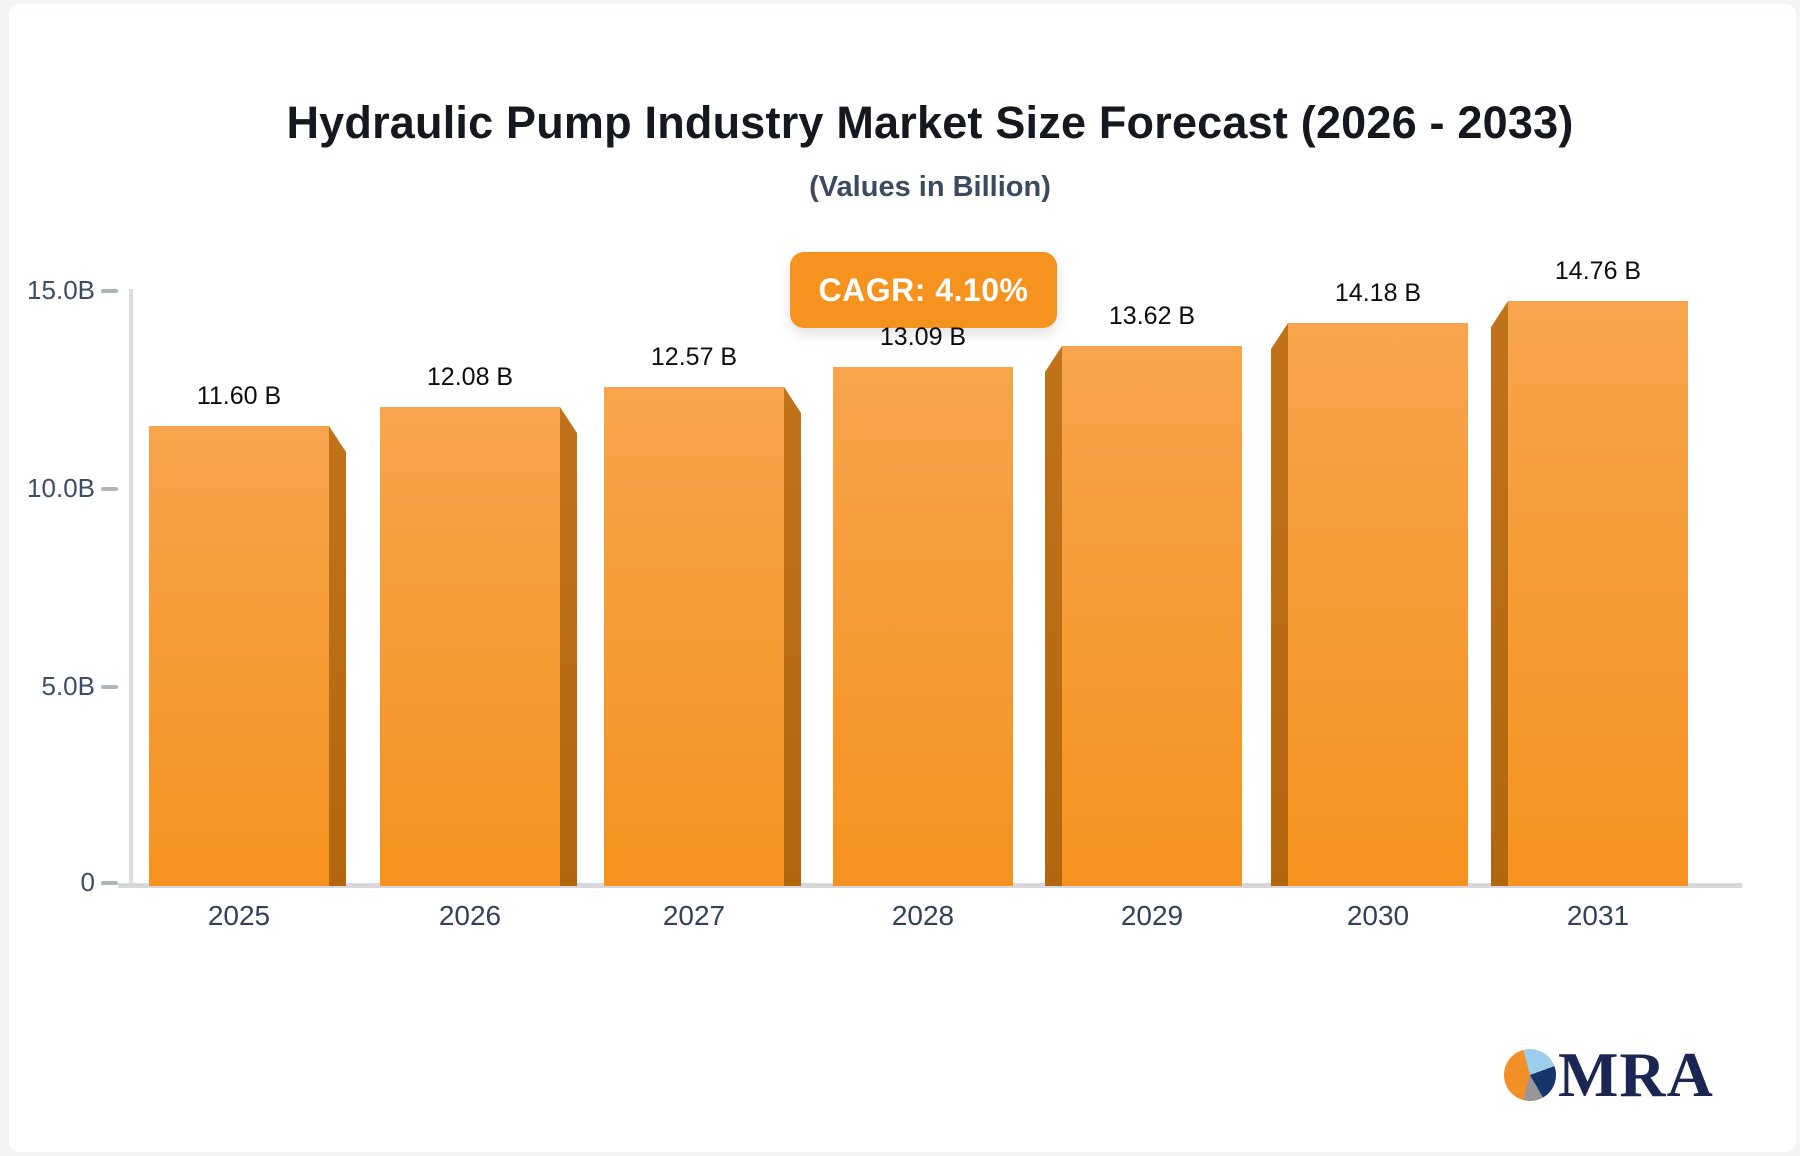 The height and width of the screenshot is (1156, 1800). Describe the element at coordinates (61, 290) in the screenshot. I see `y-axis-tick-label: 15.0B` at that location.